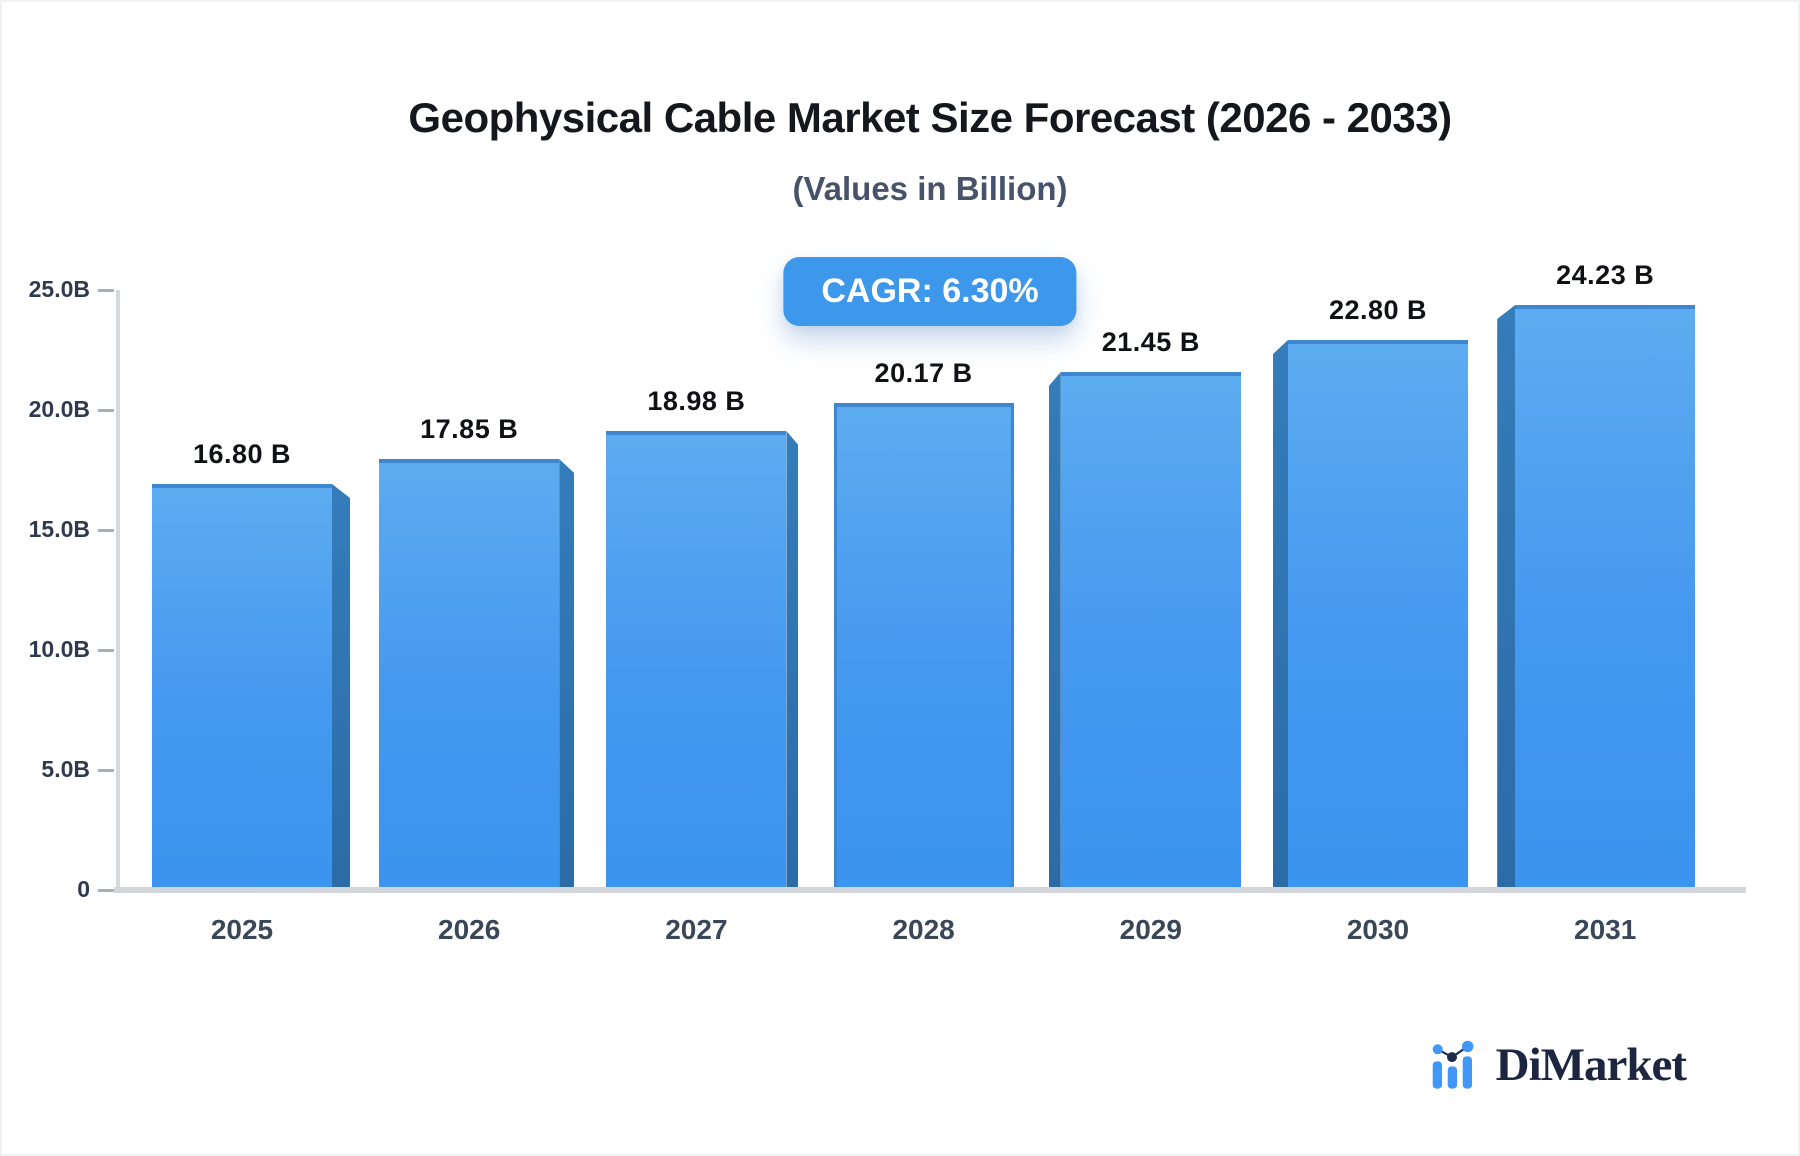 The image size is (1800, 1156). I want to click on y-axis-line, so click(118, 591).